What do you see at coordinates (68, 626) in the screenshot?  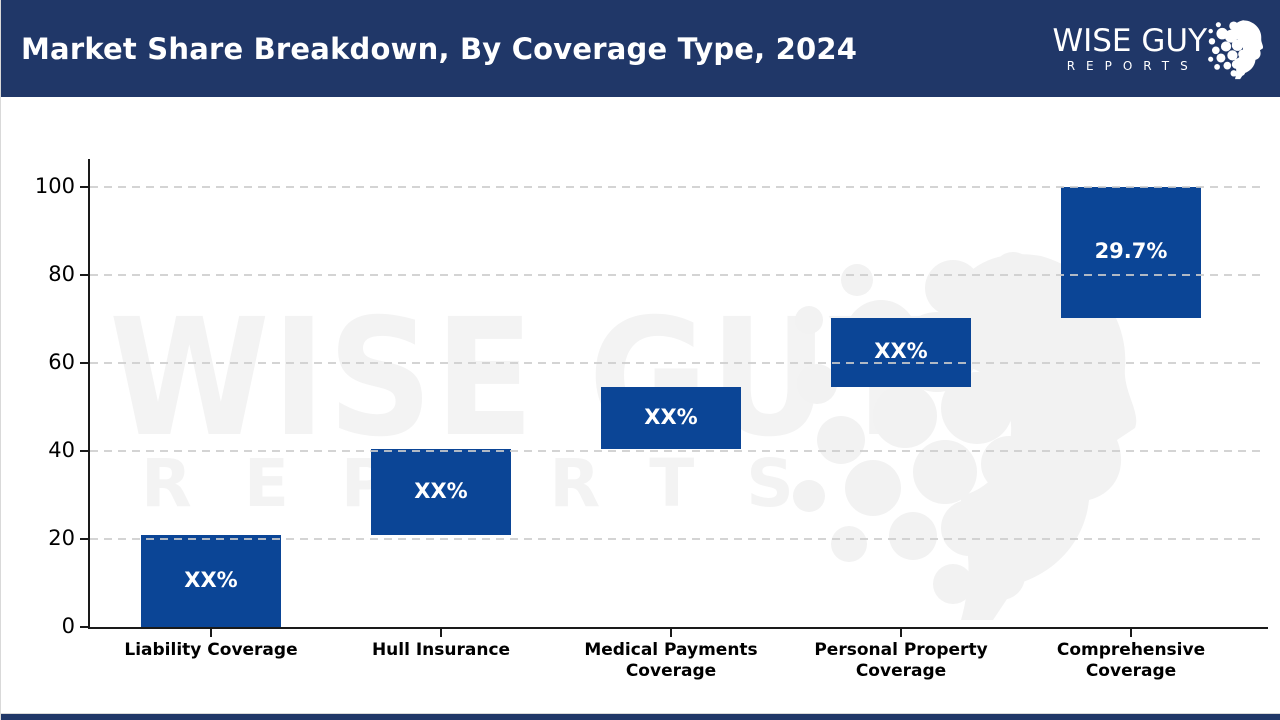 I see `y-tick-label: 0` at bounding box center [68, 626].